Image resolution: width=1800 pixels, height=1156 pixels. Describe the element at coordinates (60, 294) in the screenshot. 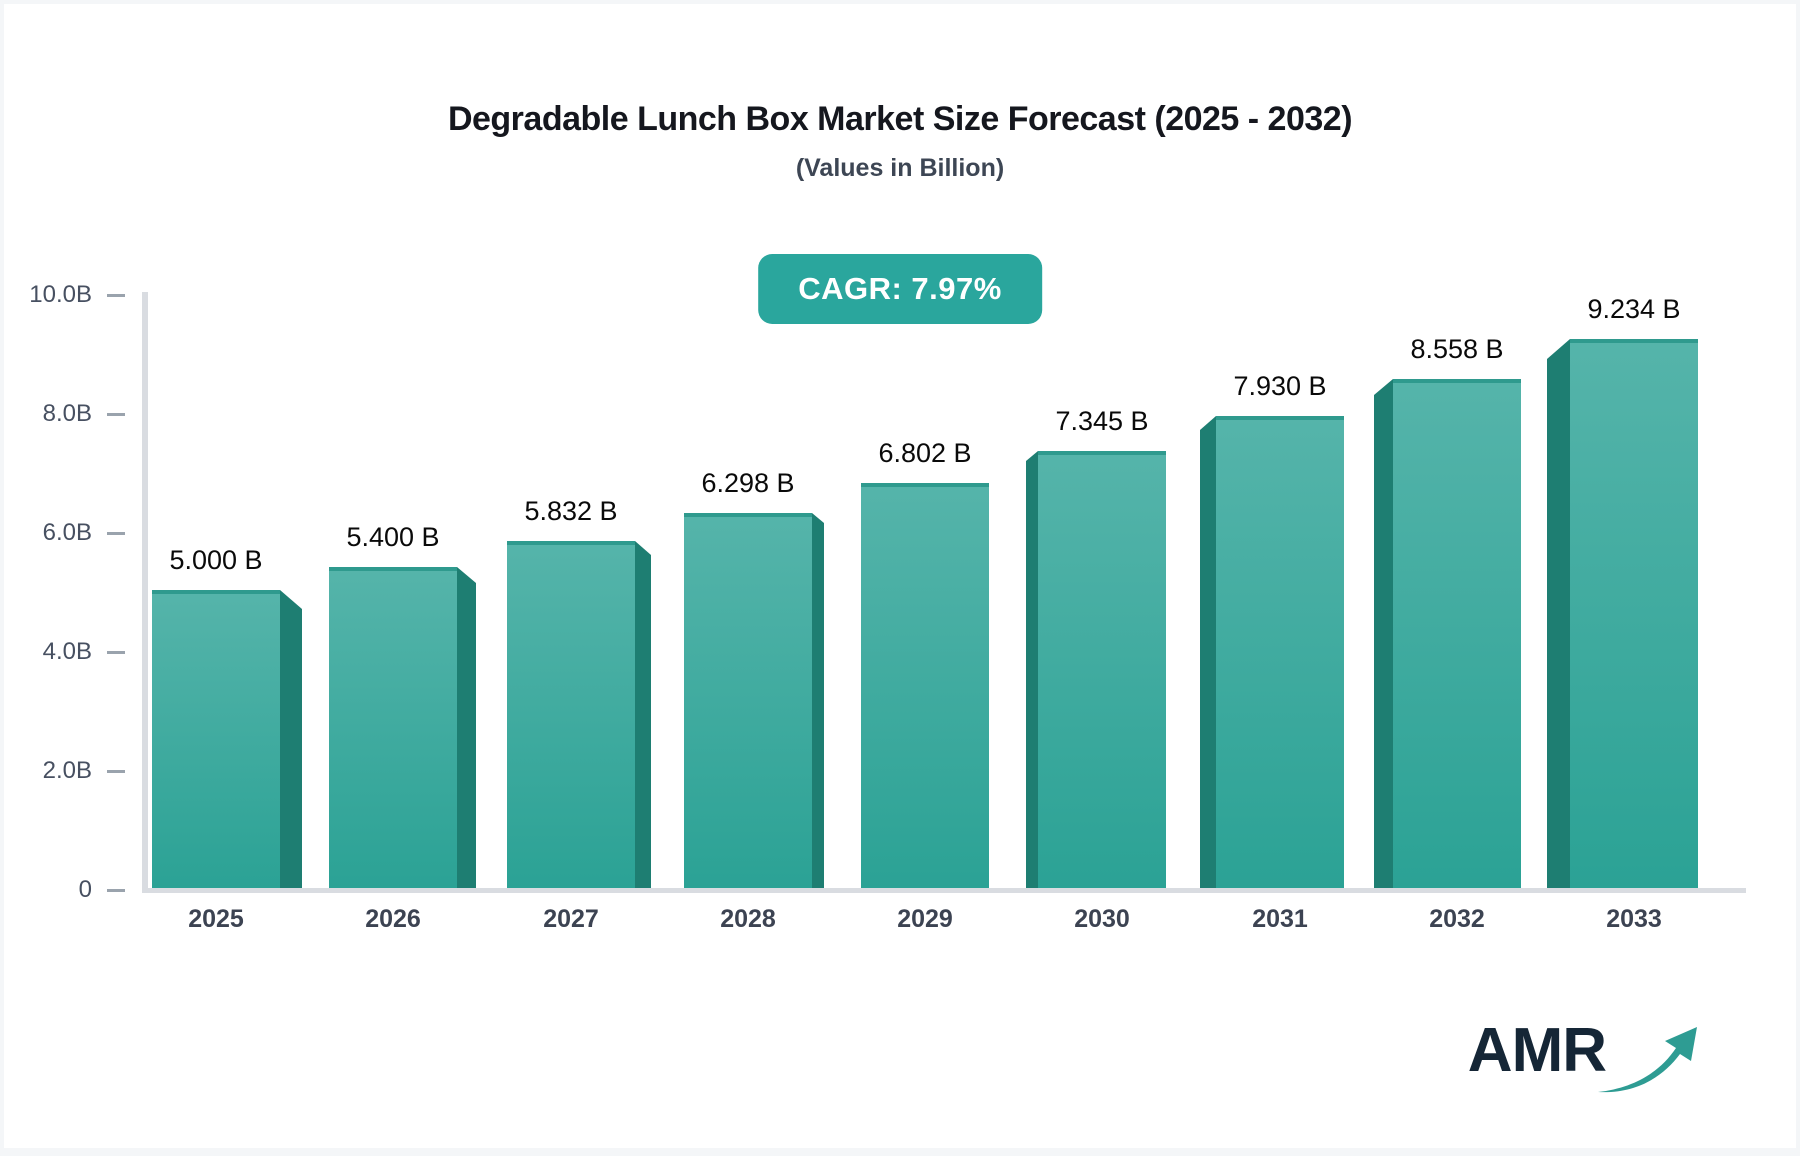

I see `y-axis-tick-label: 10.0B` at that location.